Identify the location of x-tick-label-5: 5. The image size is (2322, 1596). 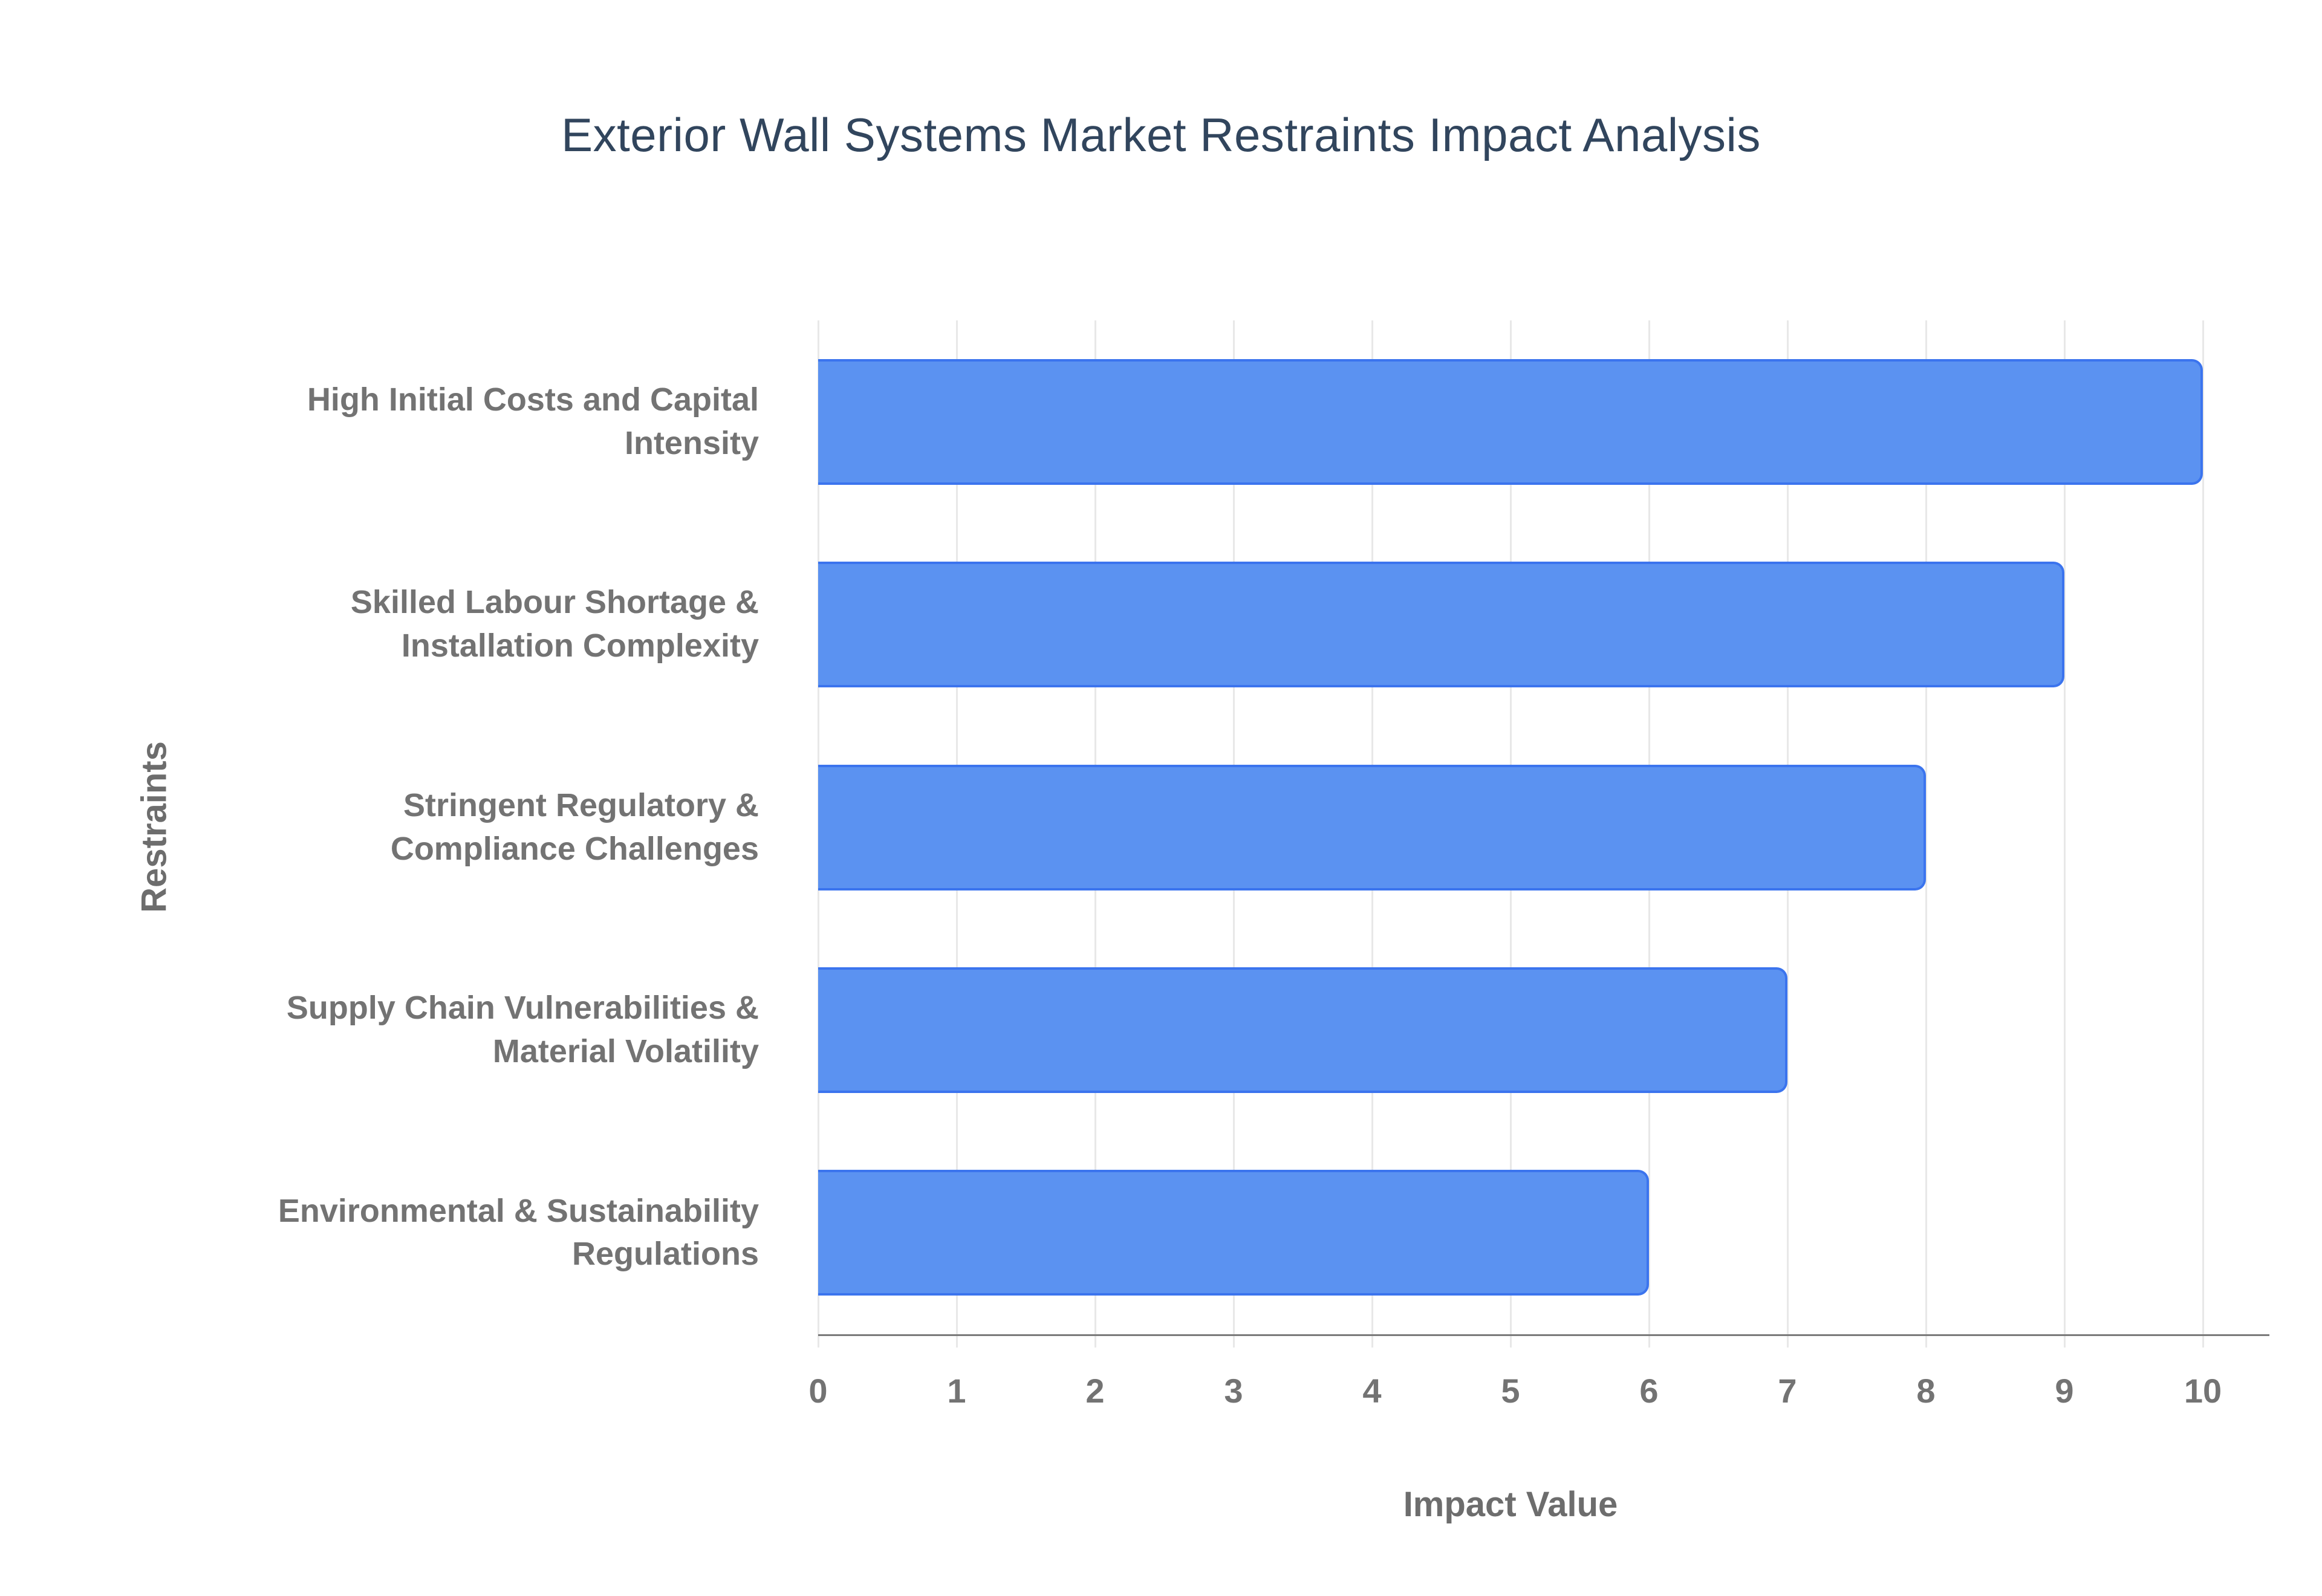
(1510, 1391).